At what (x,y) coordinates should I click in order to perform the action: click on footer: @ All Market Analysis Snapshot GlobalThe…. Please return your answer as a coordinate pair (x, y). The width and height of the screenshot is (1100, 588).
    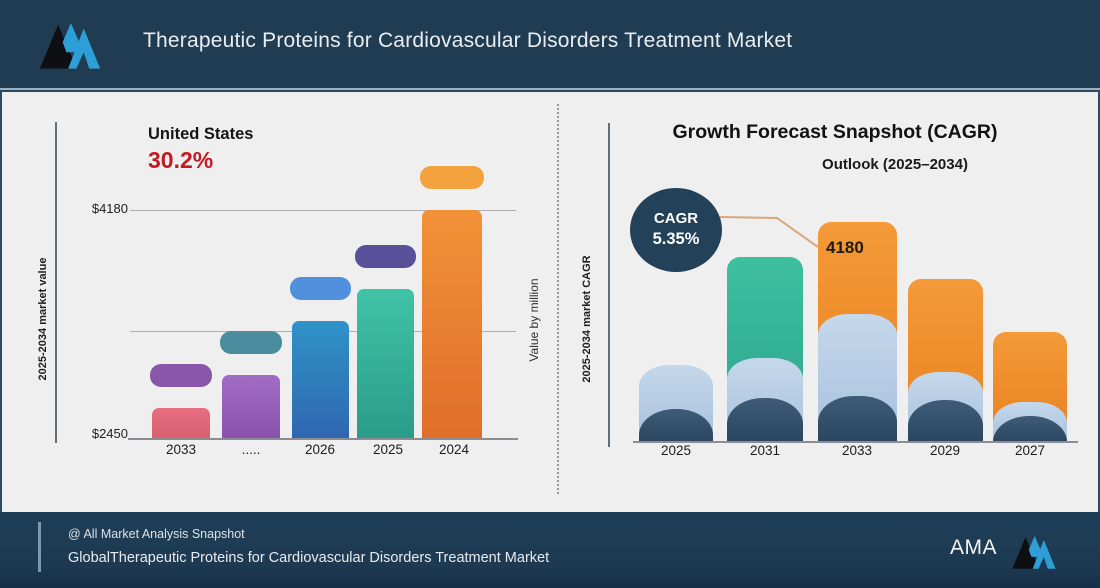
    Looking at the image, I should click on (550, 550).